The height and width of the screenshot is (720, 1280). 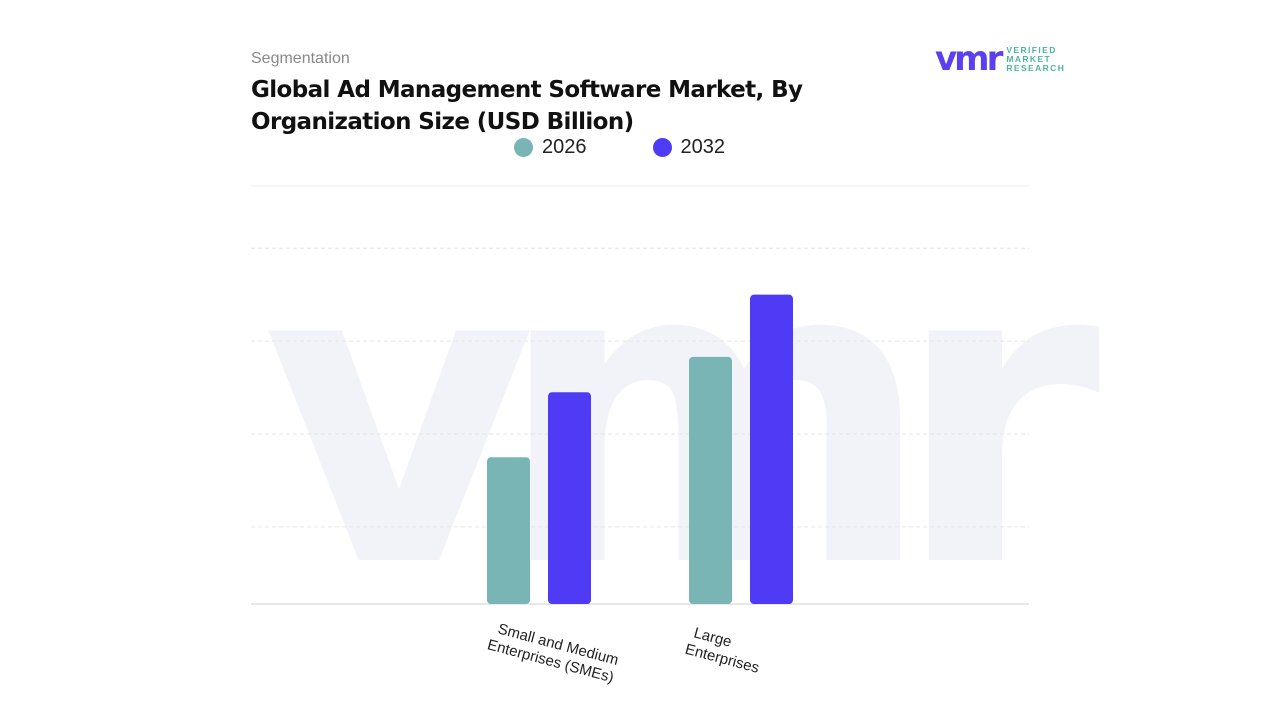 I want to click on legend-item-2026: 2026, so click(x=550, y=147).